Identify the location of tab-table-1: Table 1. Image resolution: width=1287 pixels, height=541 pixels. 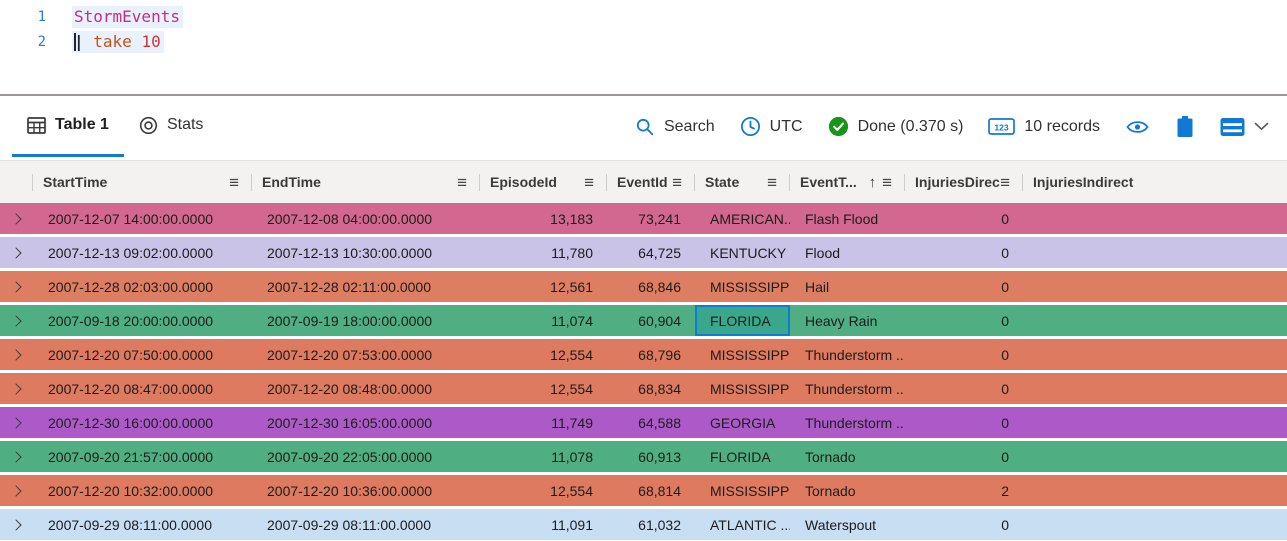
(68, 126).